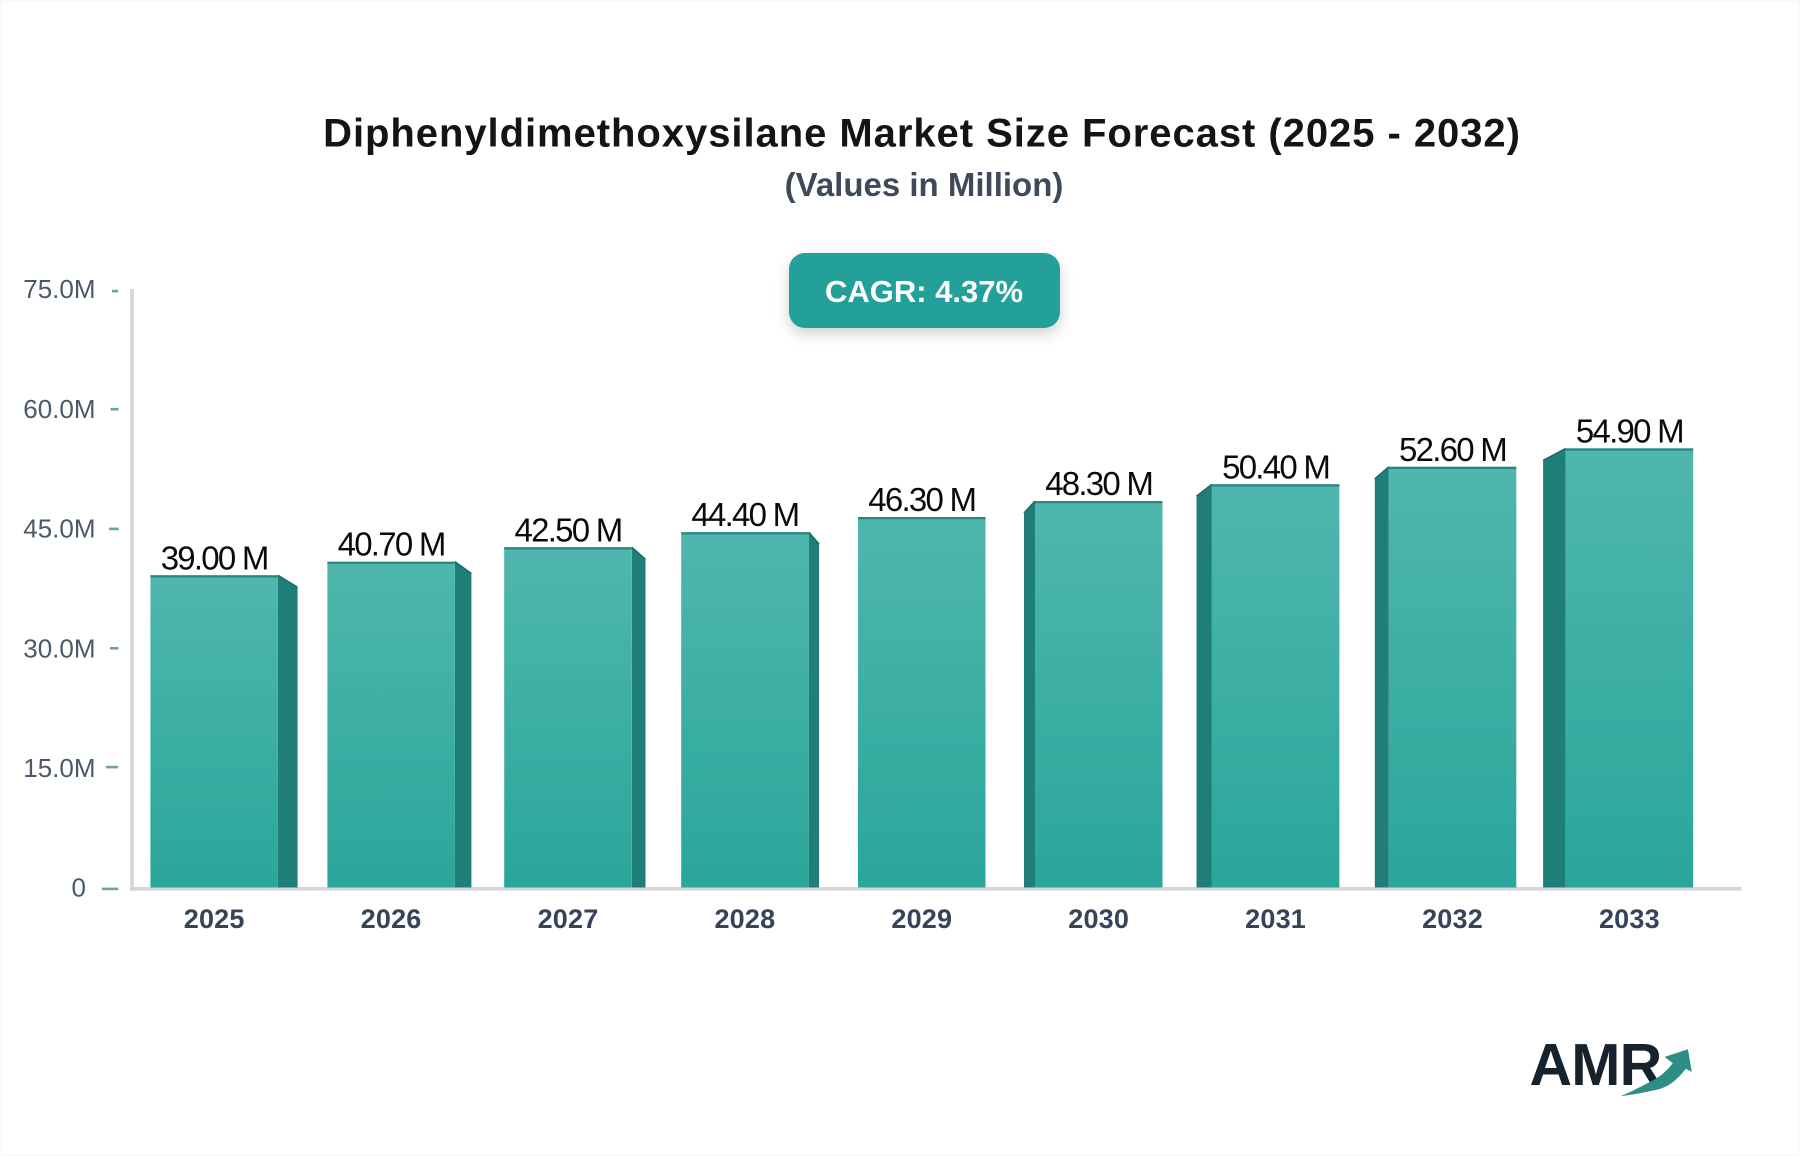  I want to click on svg-text: 2032, so click(1452, 919).